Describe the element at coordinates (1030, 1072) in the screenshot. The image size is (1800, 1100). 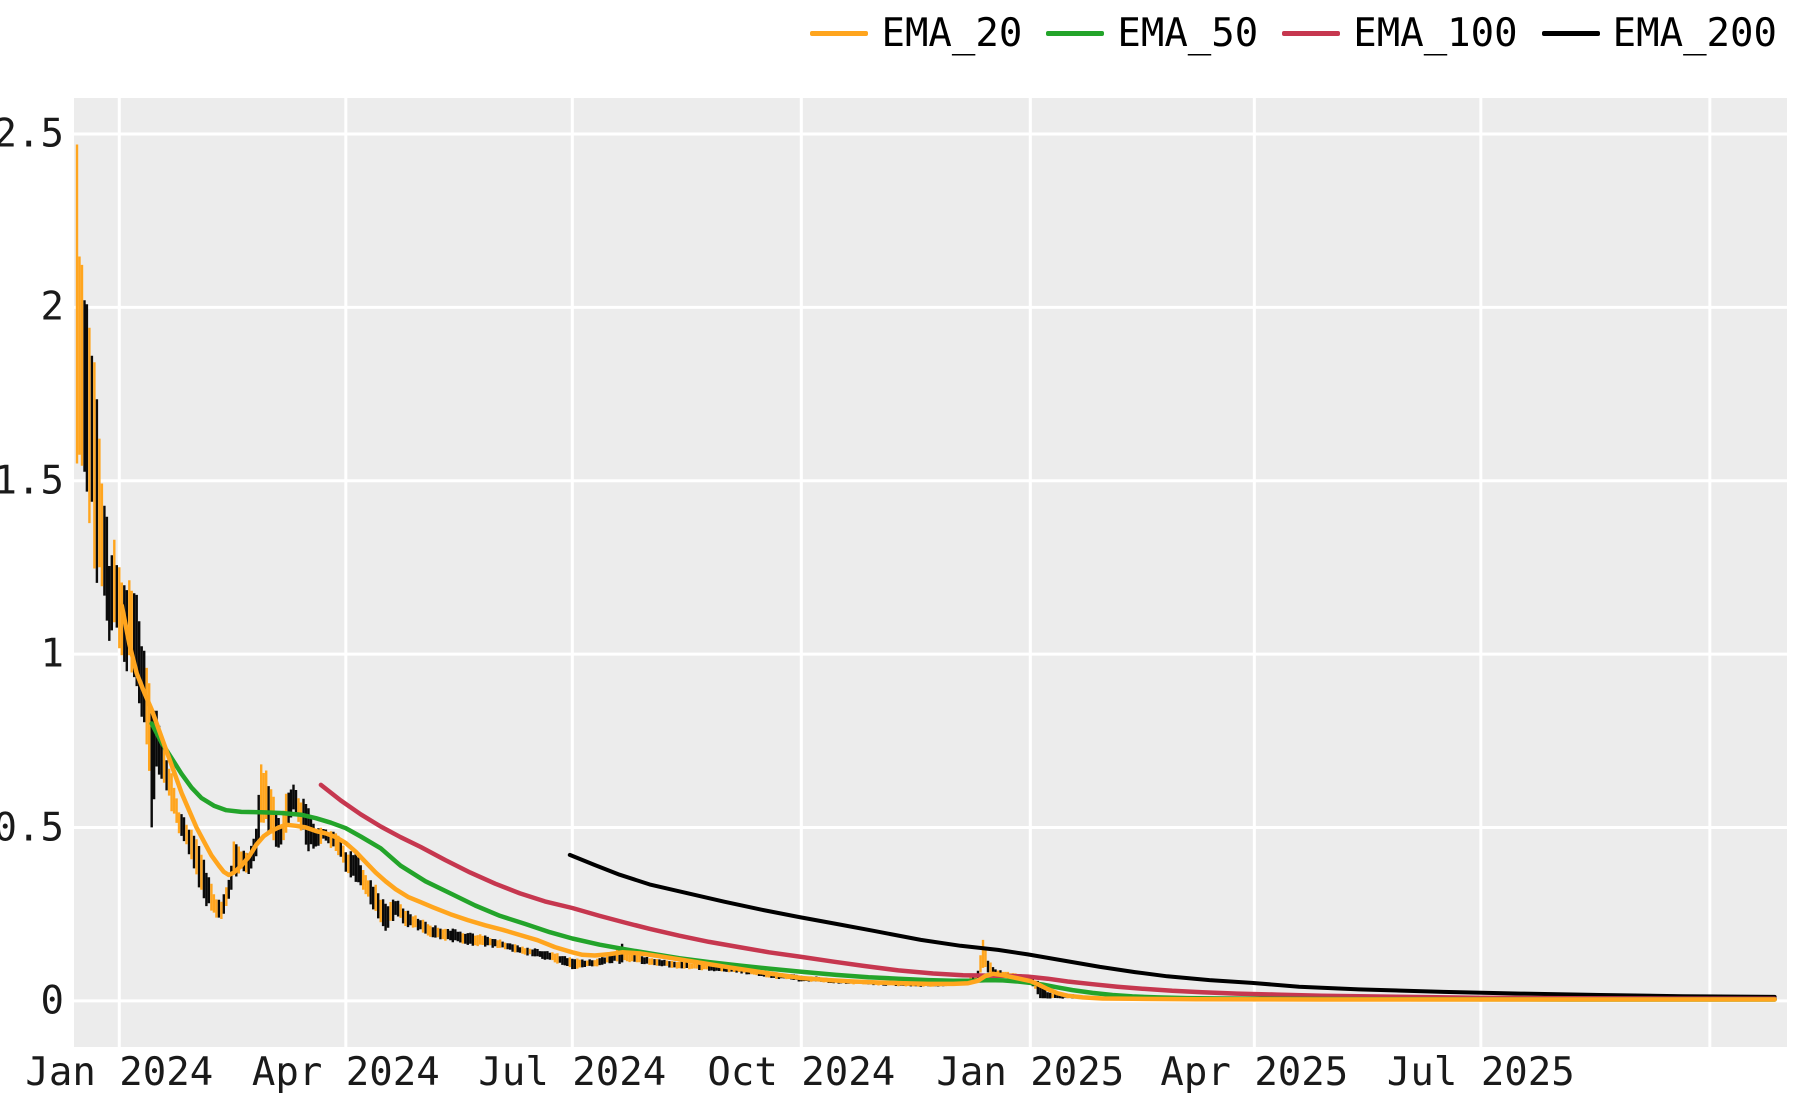
I see `x-tick-label-jan2025: Jan 2025` at that location.